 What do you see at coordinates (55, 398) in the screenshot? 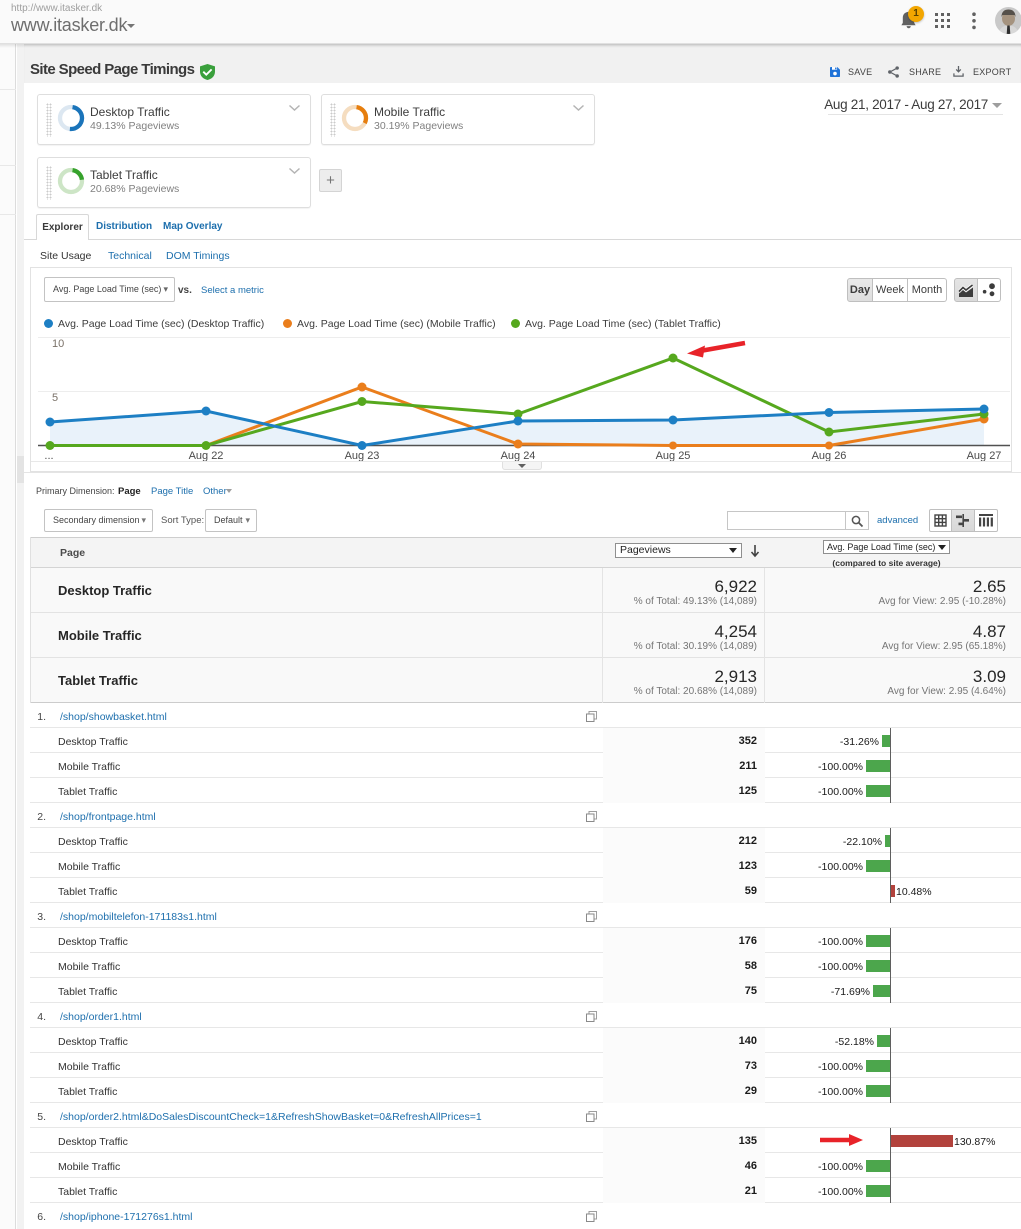
I see `svg-text: 5` at bounding box center [55, 398].